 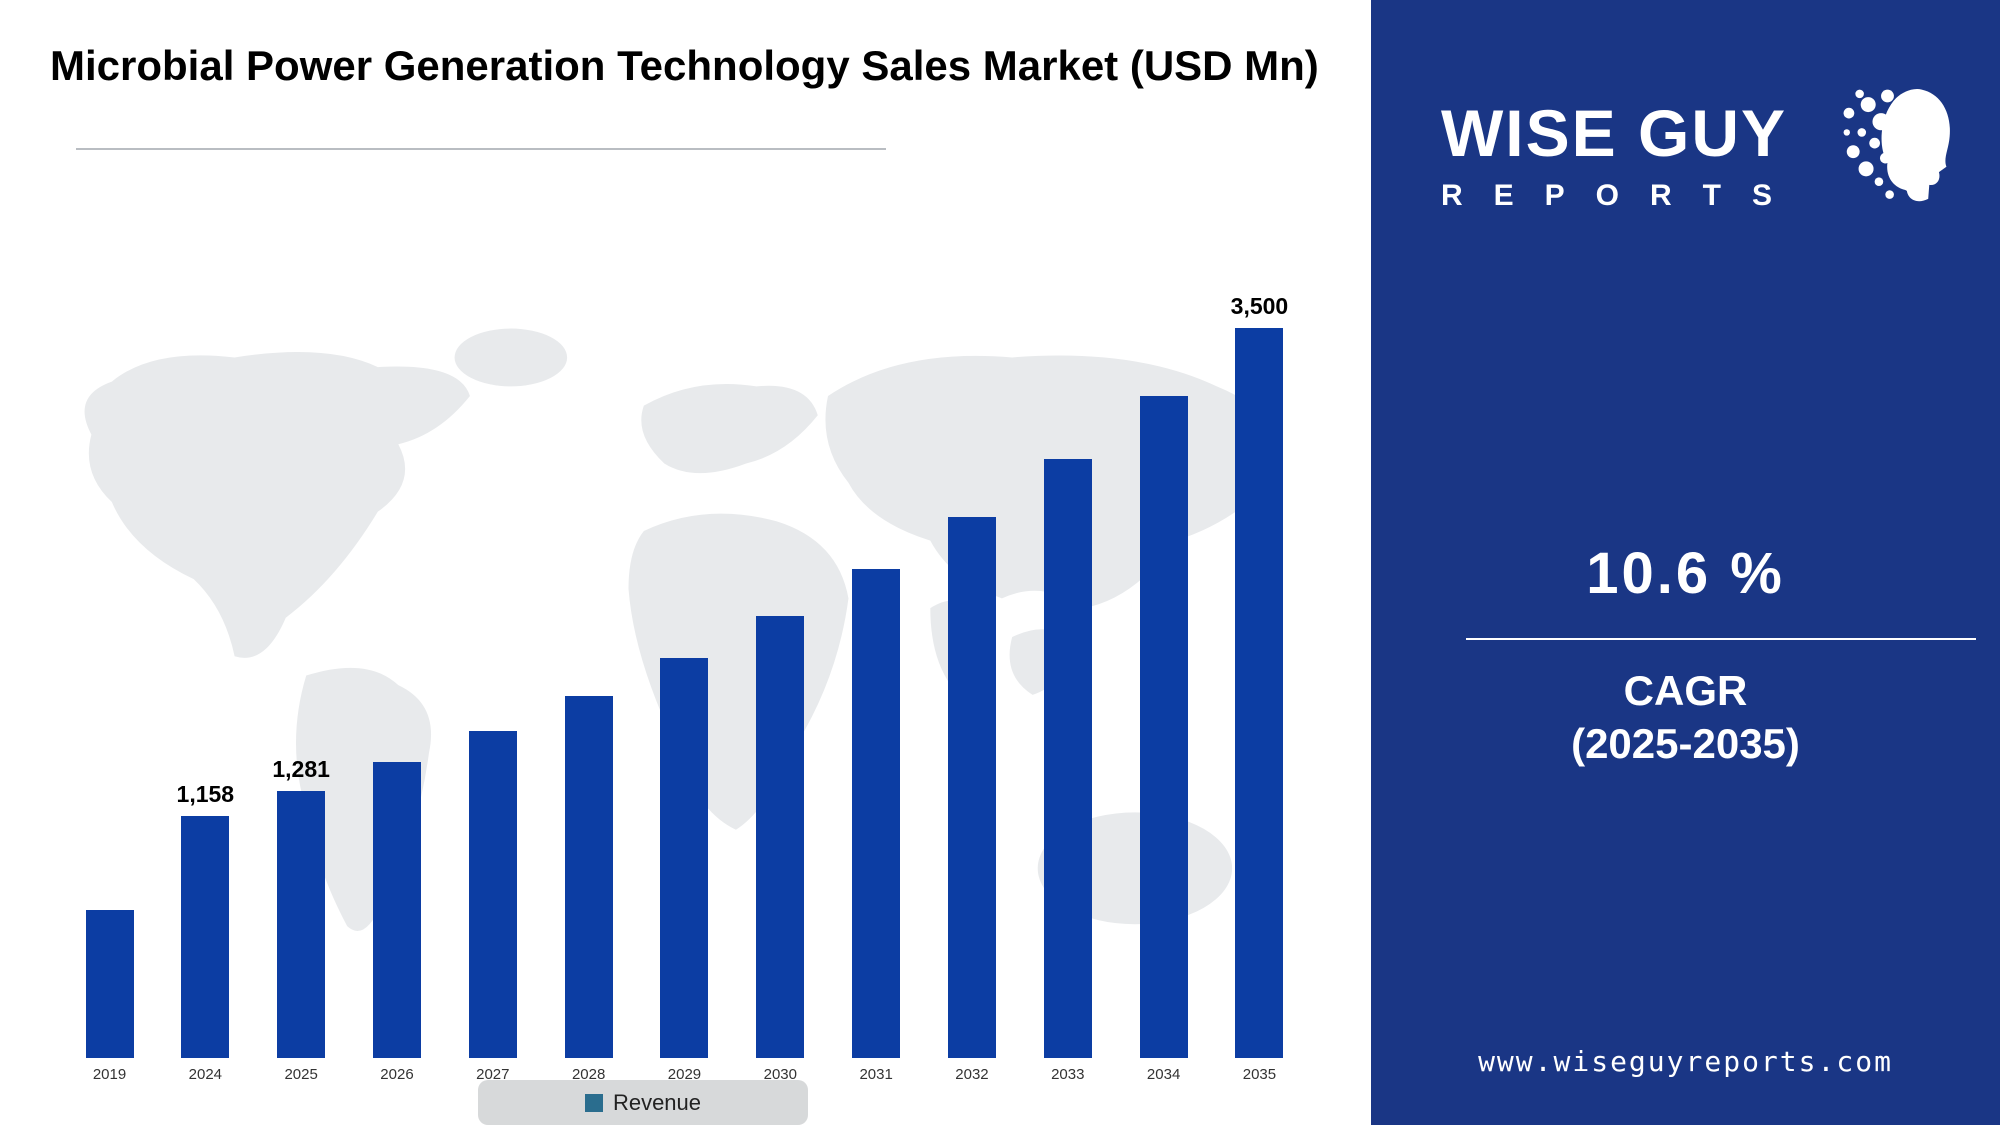 What do you see at coordinates (780, 1074) in the screenshot?
I see `x-tick-label: 2030` at bounding box center [780, 1074].